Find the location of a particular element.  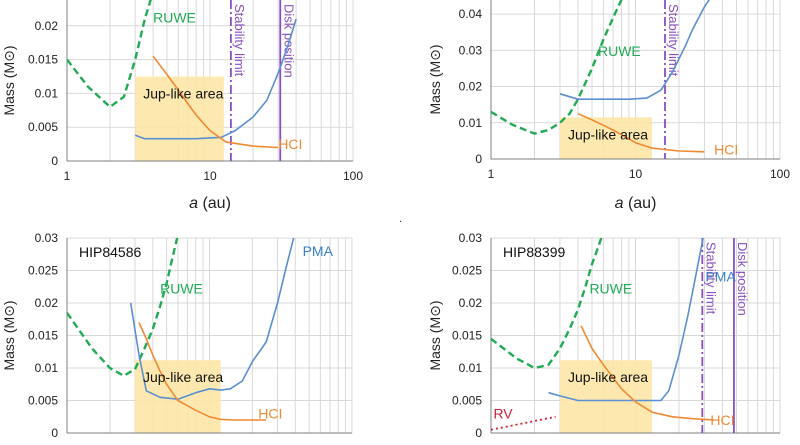

series-label-rv: RV is located at coordinates (503, 414).